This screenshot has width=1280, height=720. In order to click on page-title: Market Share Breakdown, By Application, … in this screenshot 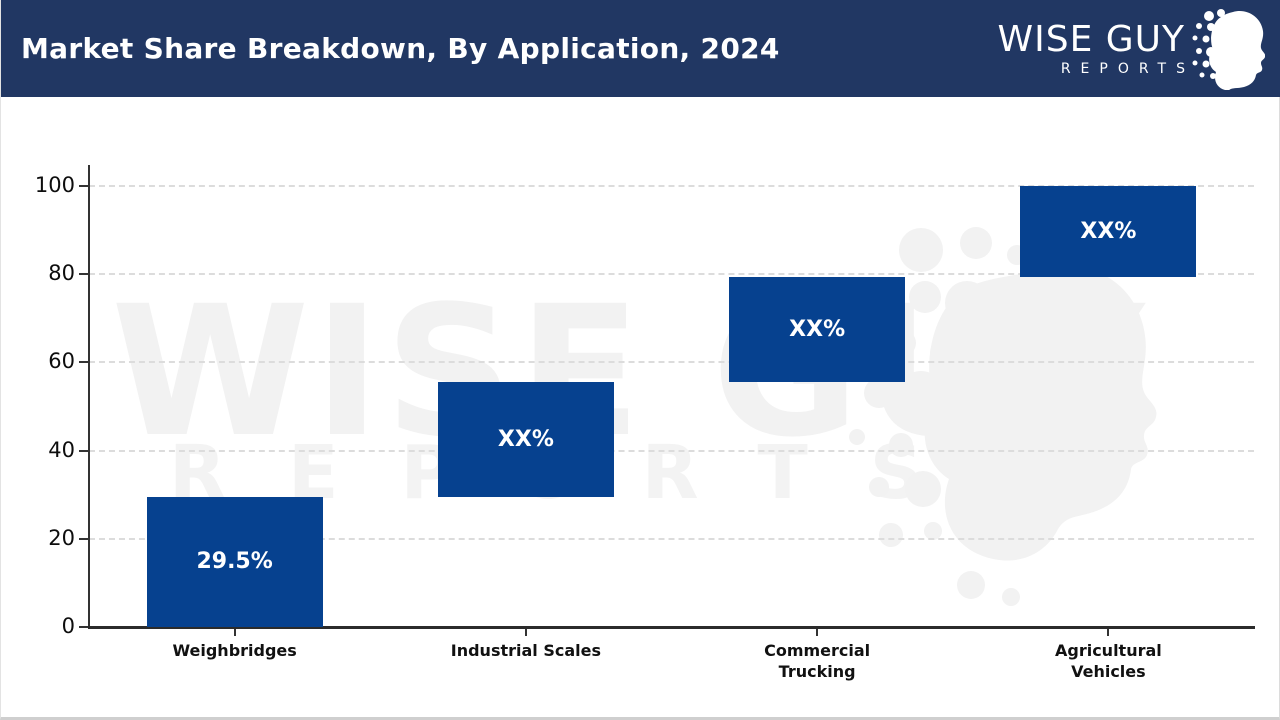, I will do `click(400, 48)`.